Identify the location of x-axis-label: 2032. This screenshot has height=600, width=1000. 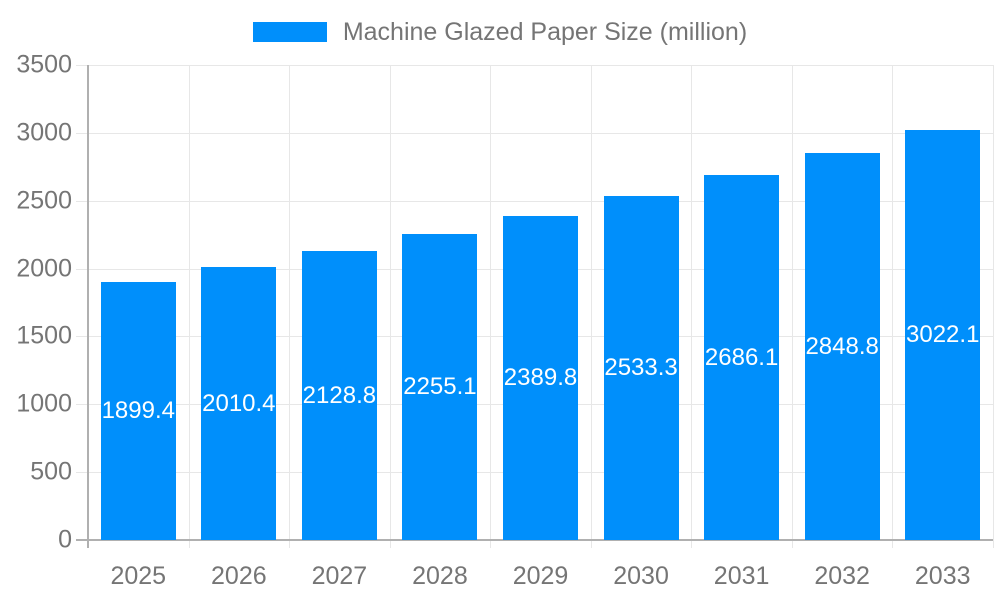
(842, 576).